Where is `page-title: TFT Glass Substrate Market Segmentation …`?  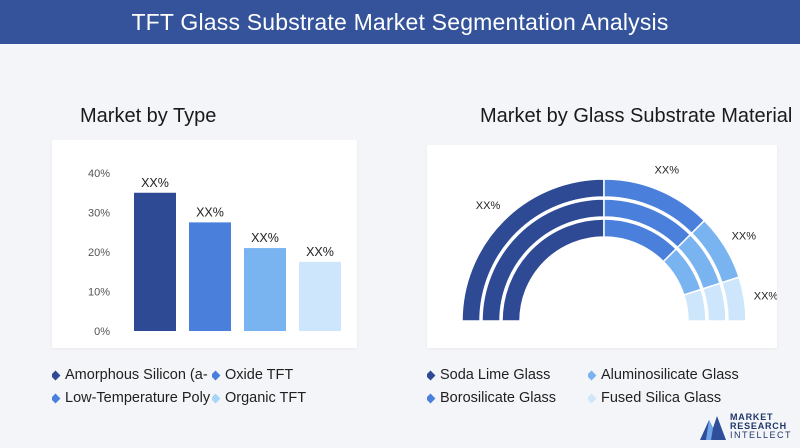 page-title: TFT Glass Substrate Market Segmentation … is located at coordinates (400, 21).